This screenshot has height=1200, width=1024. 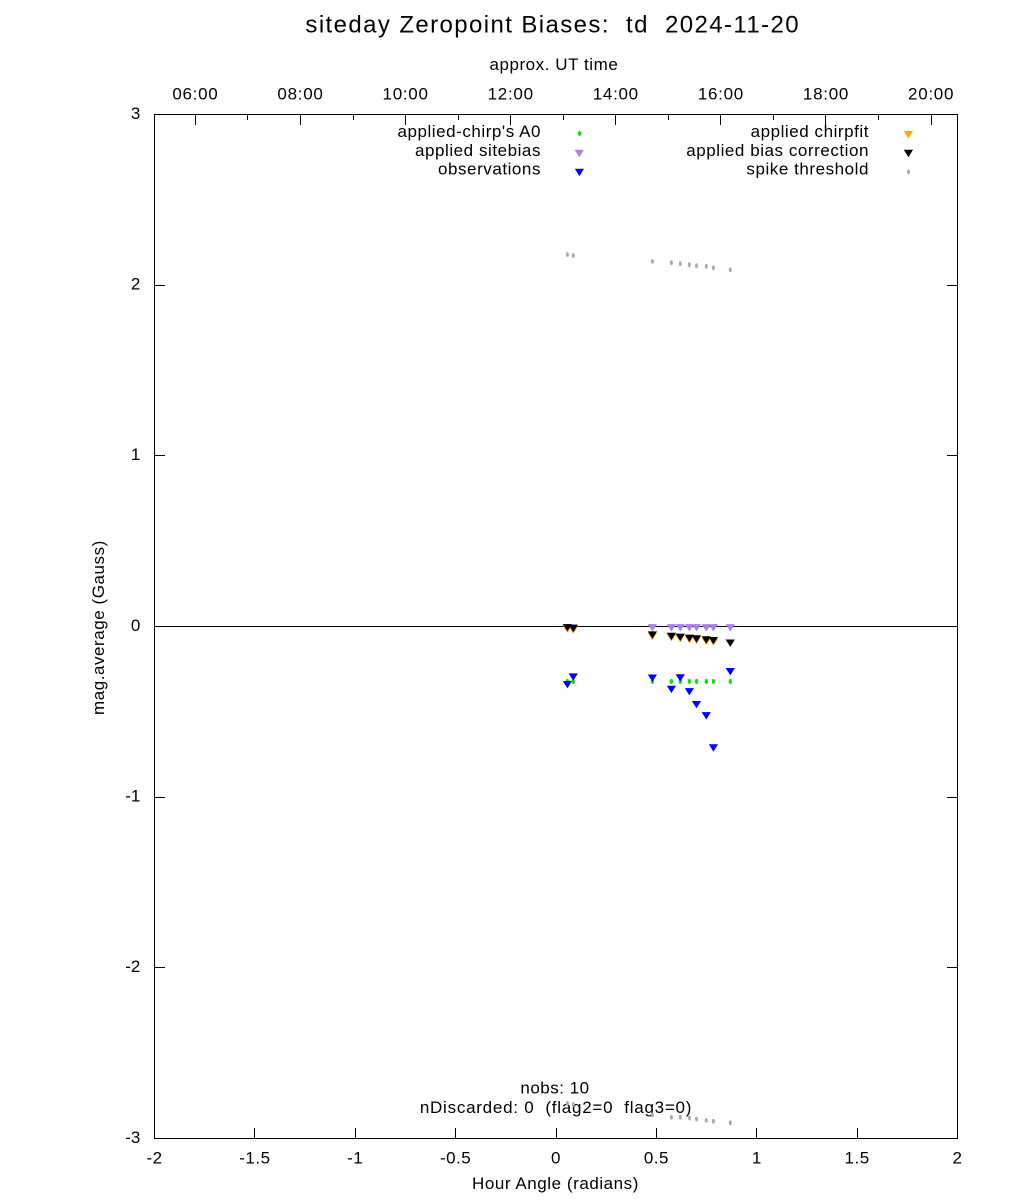 What do you see at coordinates (616, 94) in the screenshot?
I see `svg-text: 14:00` at bounding box center [616, 94].